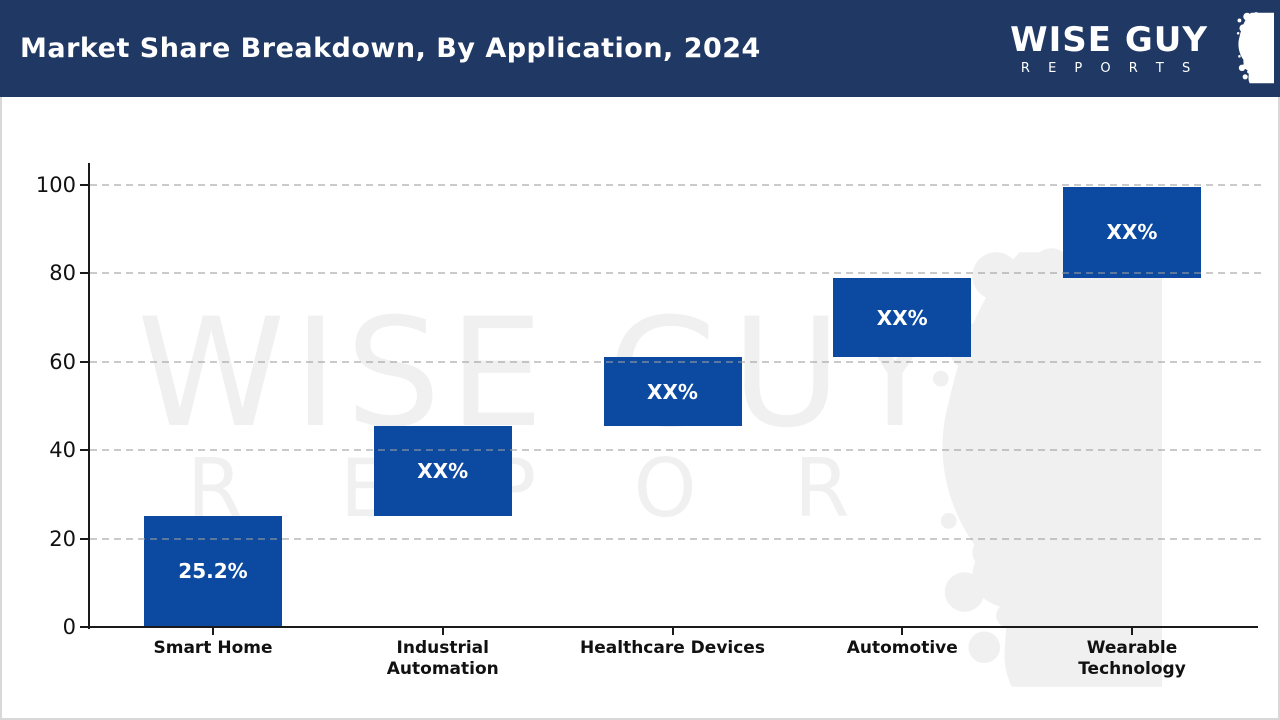  I want to click on x-category-label: Automotive, so click(902, 648).